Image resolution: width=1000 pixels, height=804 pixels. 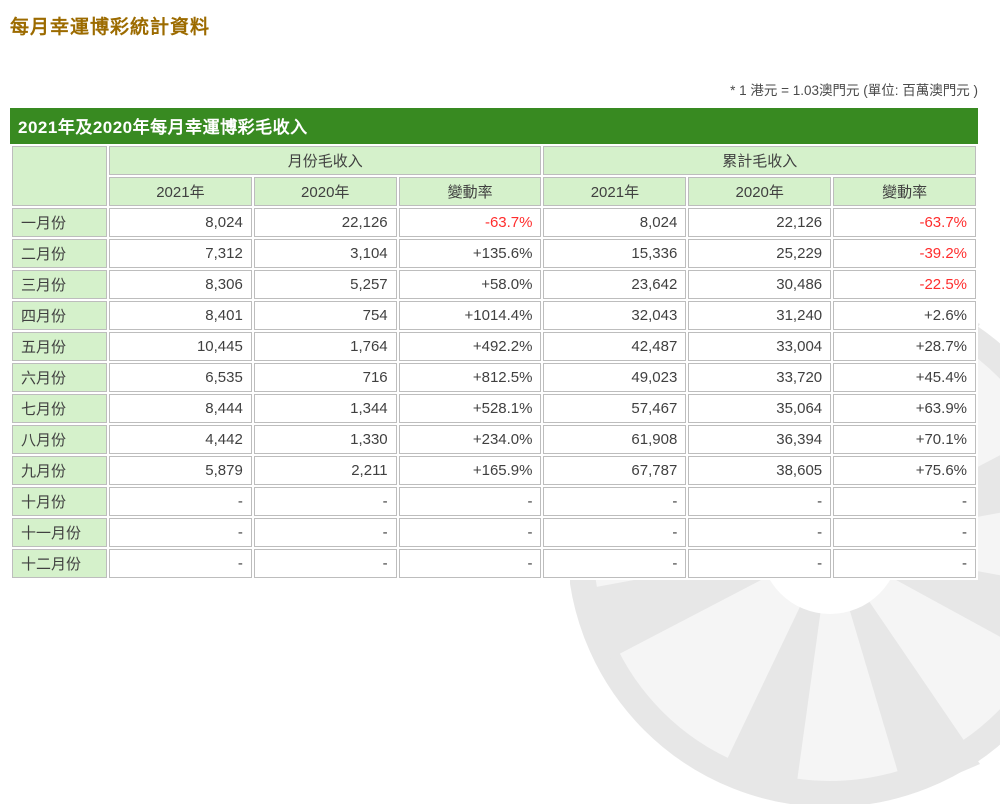 What do you see at coordinates (180, 253) in the screenshot?
I see `monthly-2021-value: 7,312` at bounding box center [180, 253].